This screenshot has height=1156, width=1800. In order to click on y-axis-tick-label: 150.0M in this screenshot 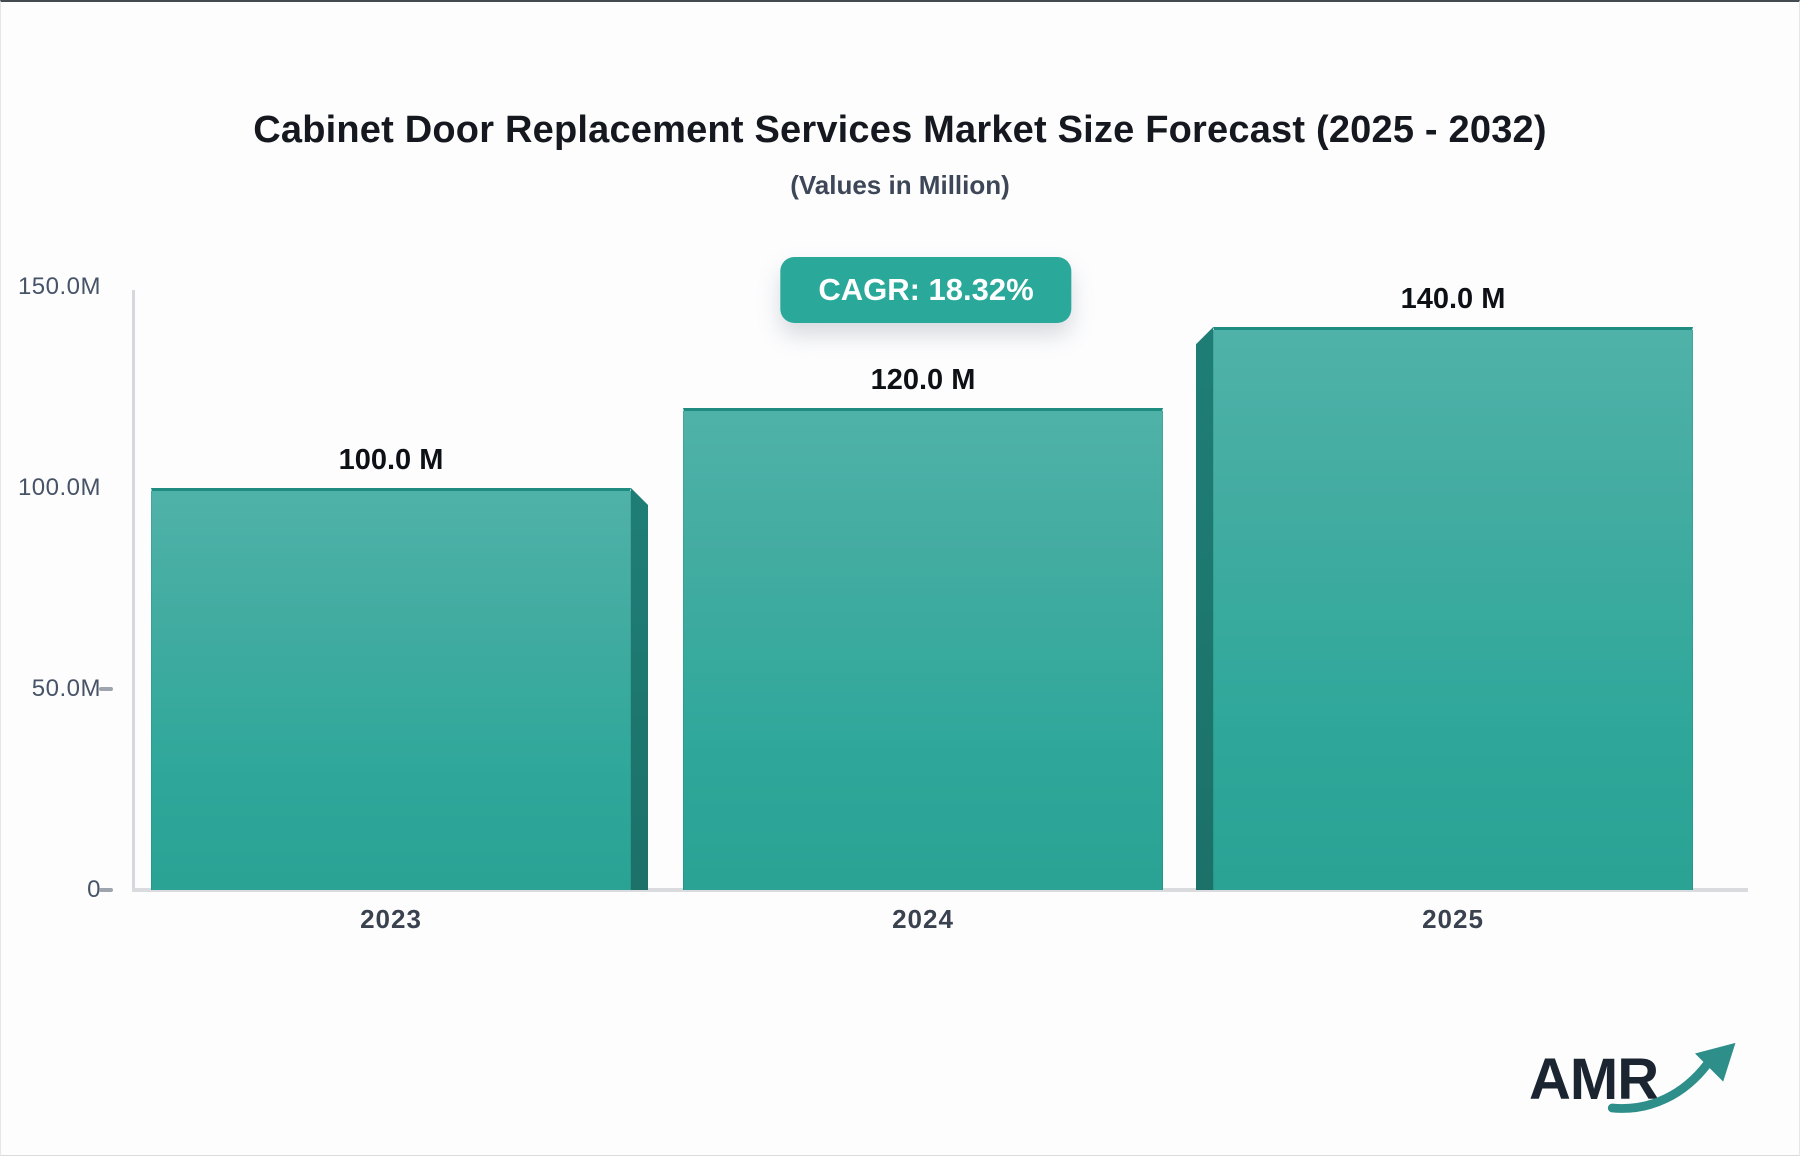, I will do `click(59, 286)`.